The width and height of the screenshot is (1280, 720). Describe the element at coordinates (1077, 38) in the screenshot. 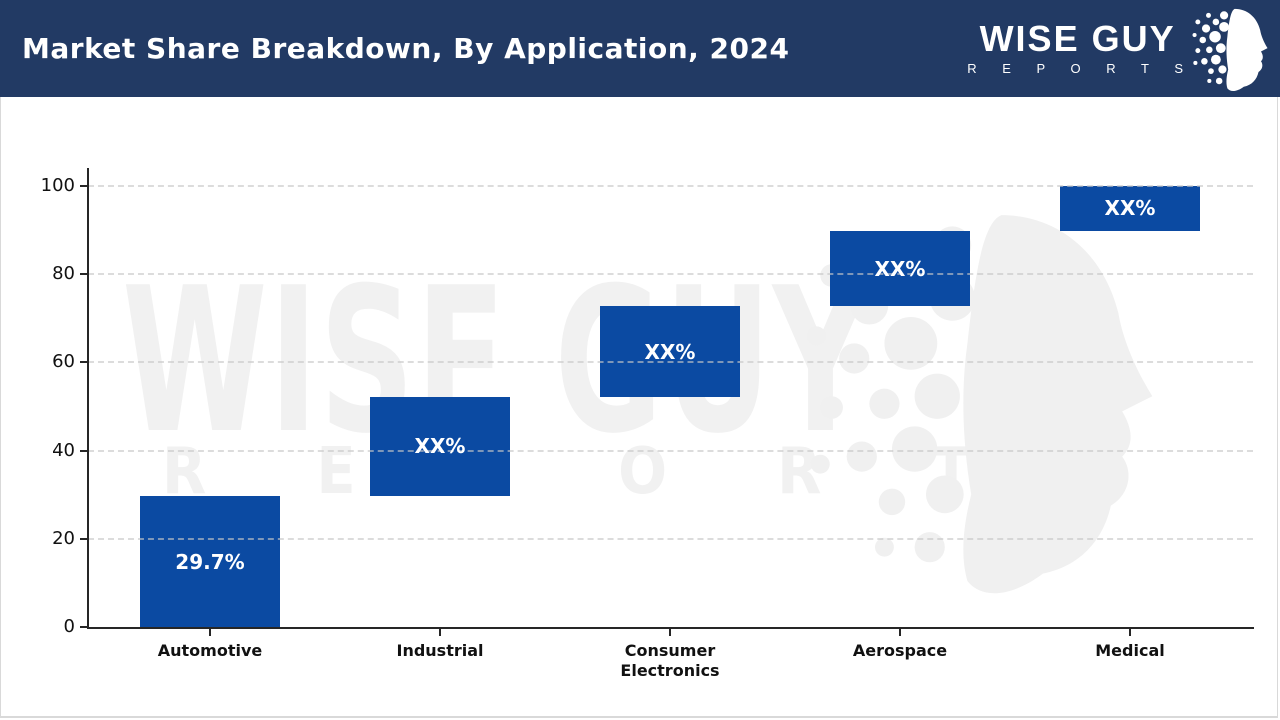

I see `brand-name: WISE GUY` at that location.